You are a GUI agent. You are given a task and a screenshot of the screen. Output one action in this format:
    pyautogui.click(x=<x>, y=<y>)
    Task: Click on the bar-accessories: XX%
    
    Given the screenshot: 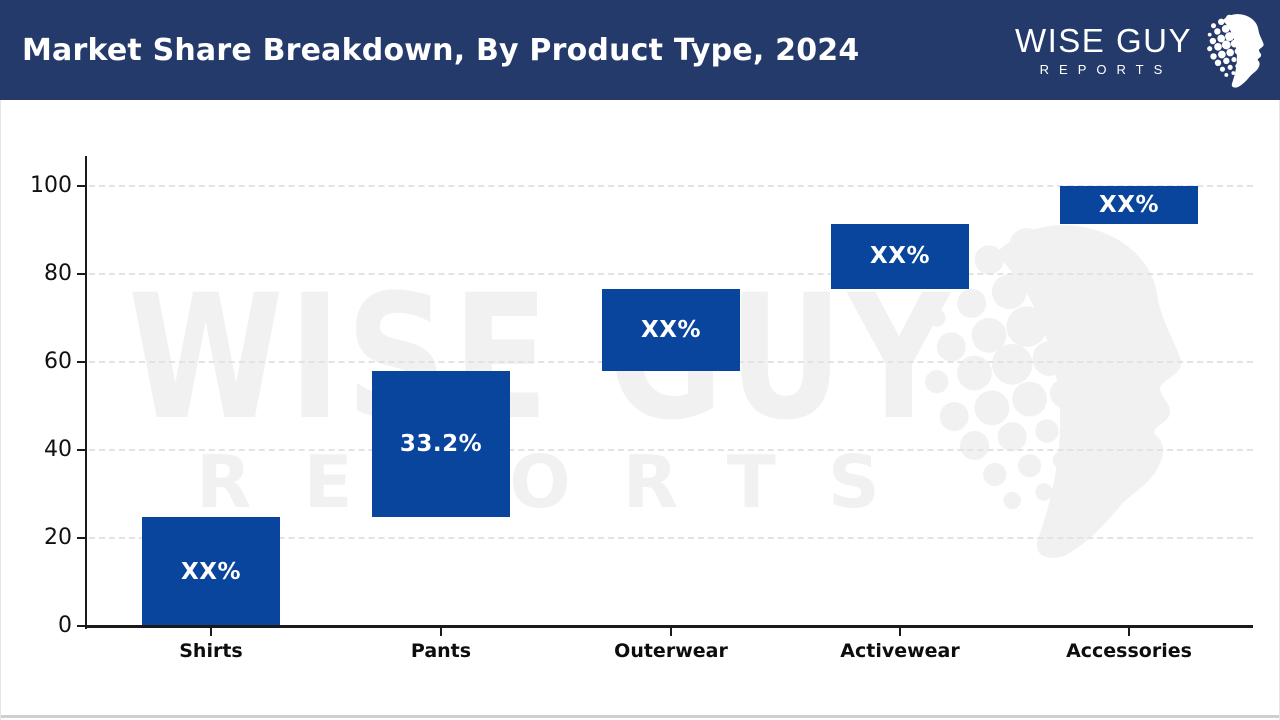 What is the action you would take?
    pyautogui.click(x=1129, y=204)
    